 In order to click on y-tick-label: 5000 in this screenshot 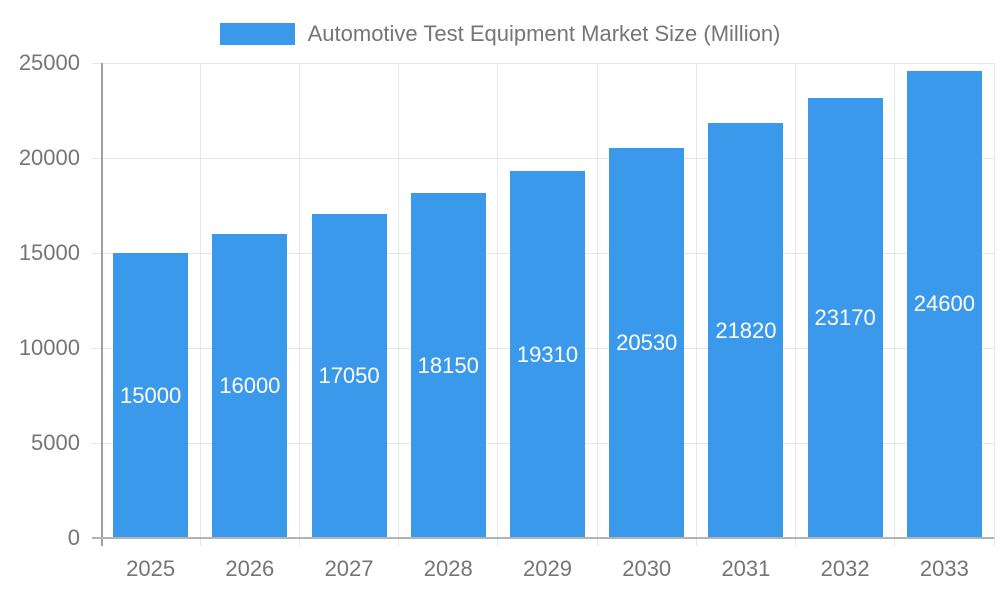, I will do `click(55, 442)`.